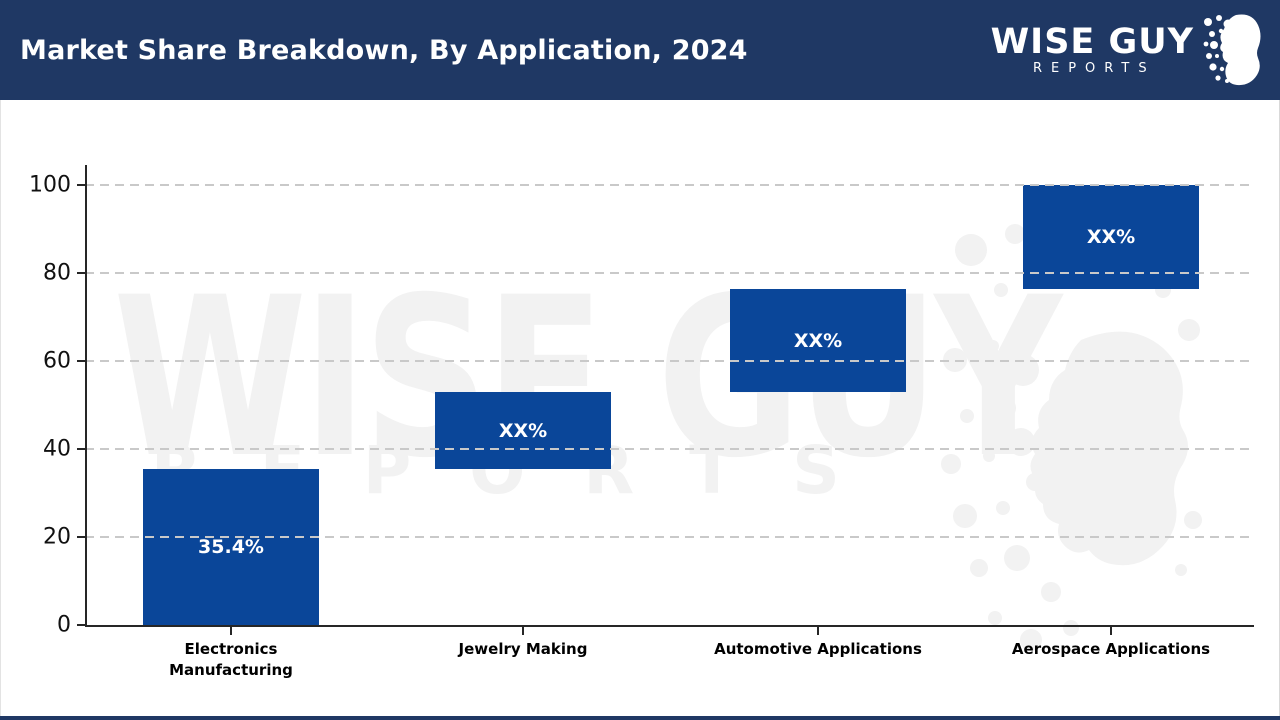 The image size is (1280, 720). I want to click on logo-subtext: REPORTS, so click(1094, 69).